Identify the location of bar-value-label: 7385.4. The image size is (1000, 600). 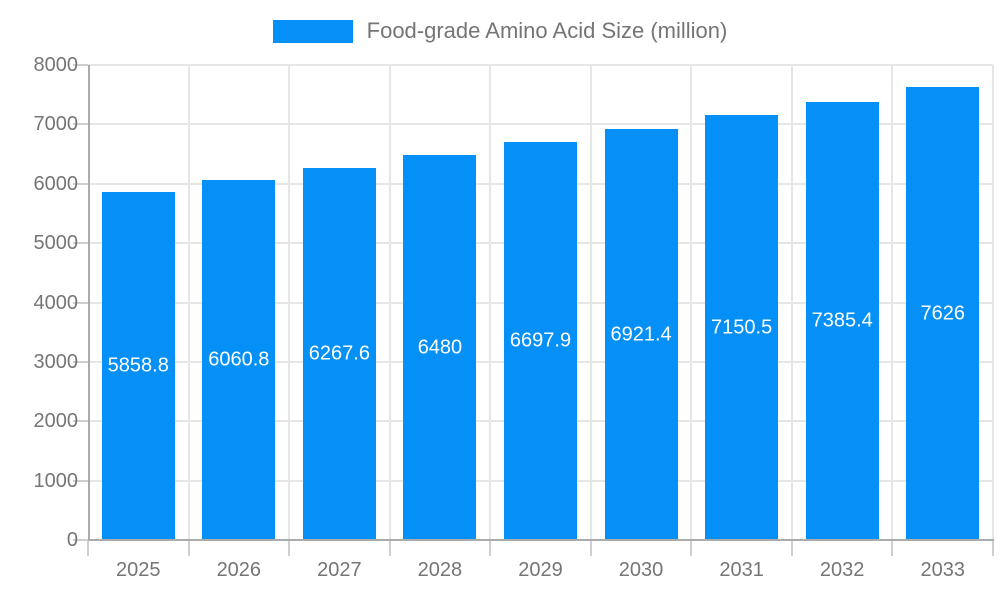
(842, 320).